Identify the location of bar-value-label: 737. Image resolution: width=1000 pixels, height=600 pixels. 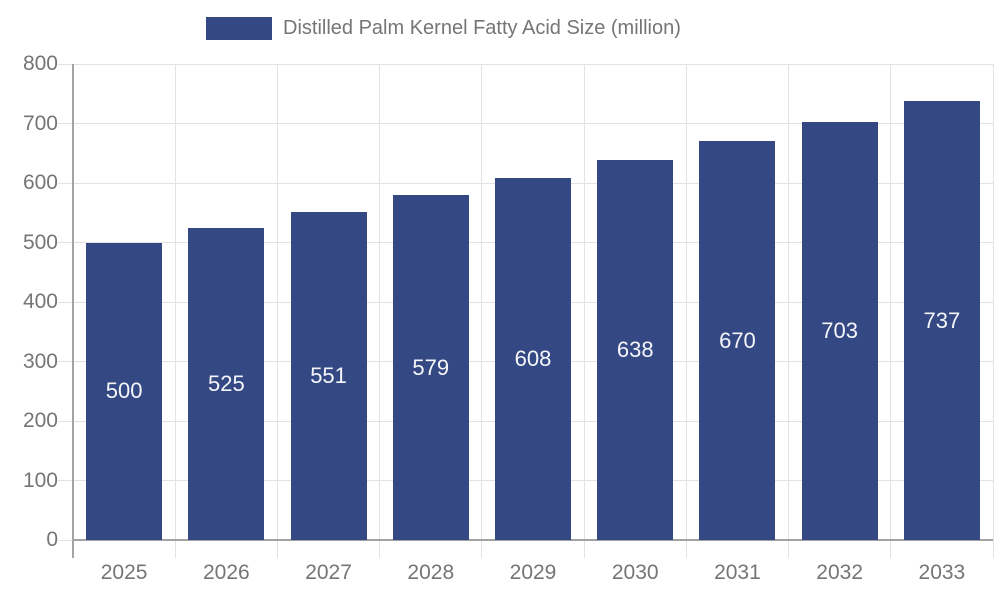
(942, 320).